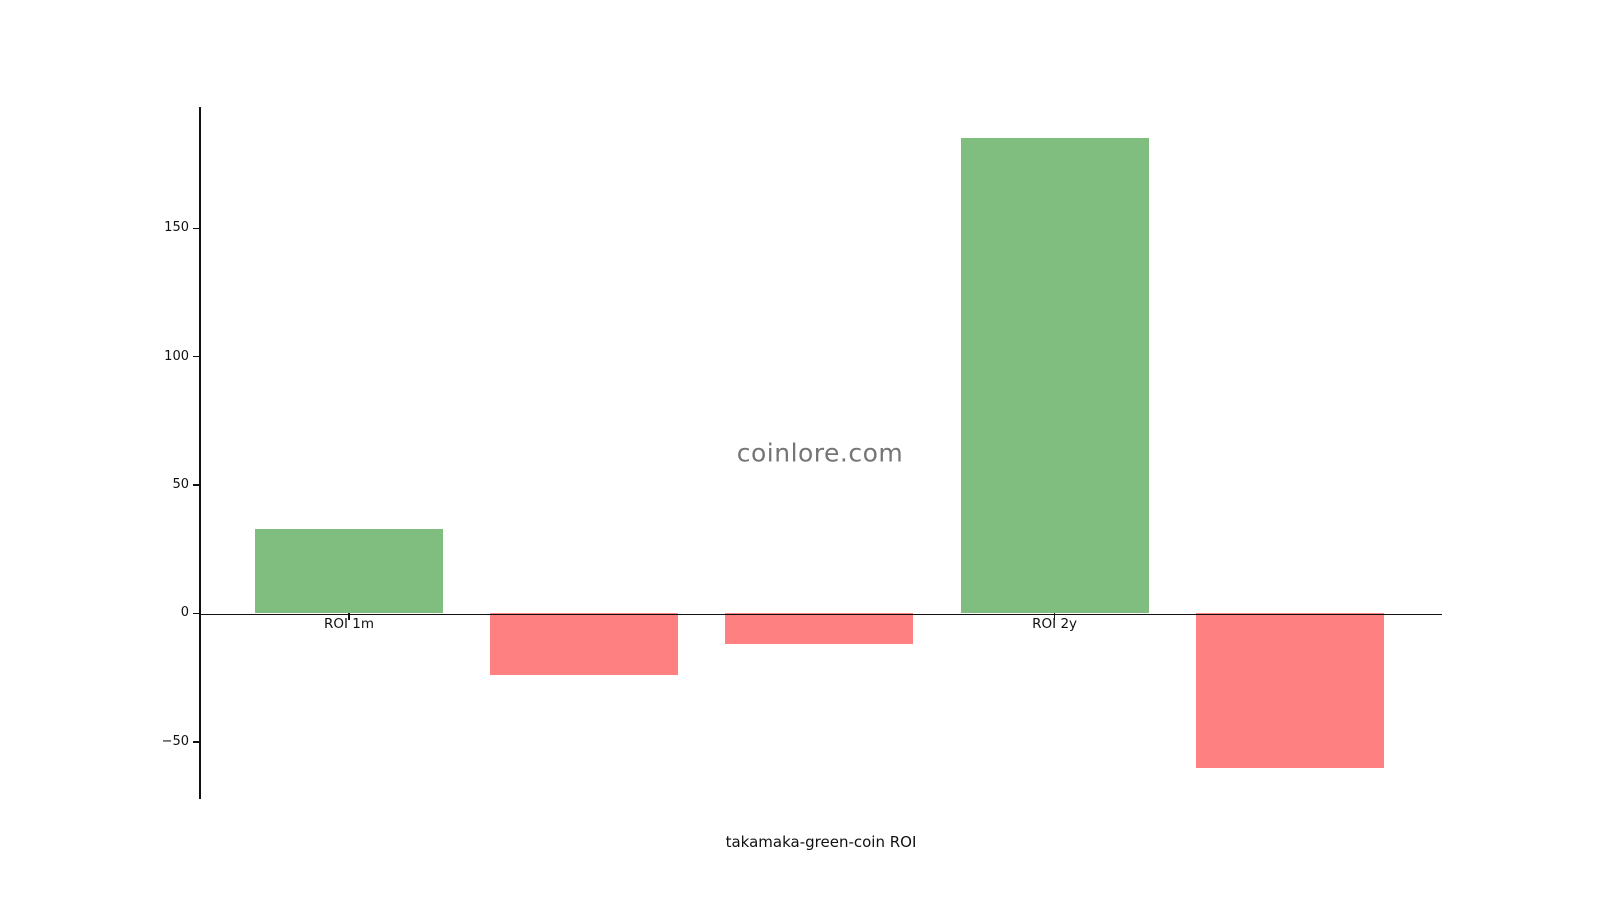 This screenshot has width=1600, height=900. Describe the element at coordinates (180, 485) in the screenshot. I see `y-tick-label: 50` at that location.